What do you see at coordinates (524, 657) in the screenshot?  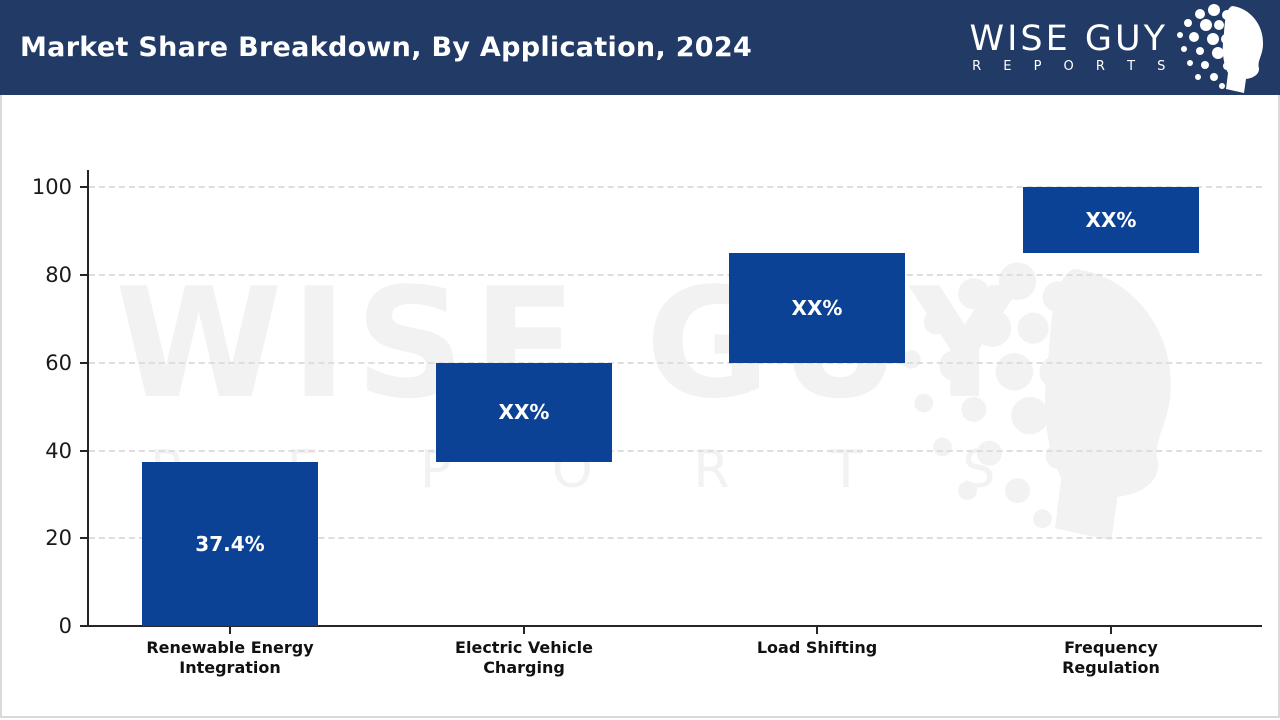 I see `category-label: Electric Vehicle Charging` at bounding box center [524, 657].